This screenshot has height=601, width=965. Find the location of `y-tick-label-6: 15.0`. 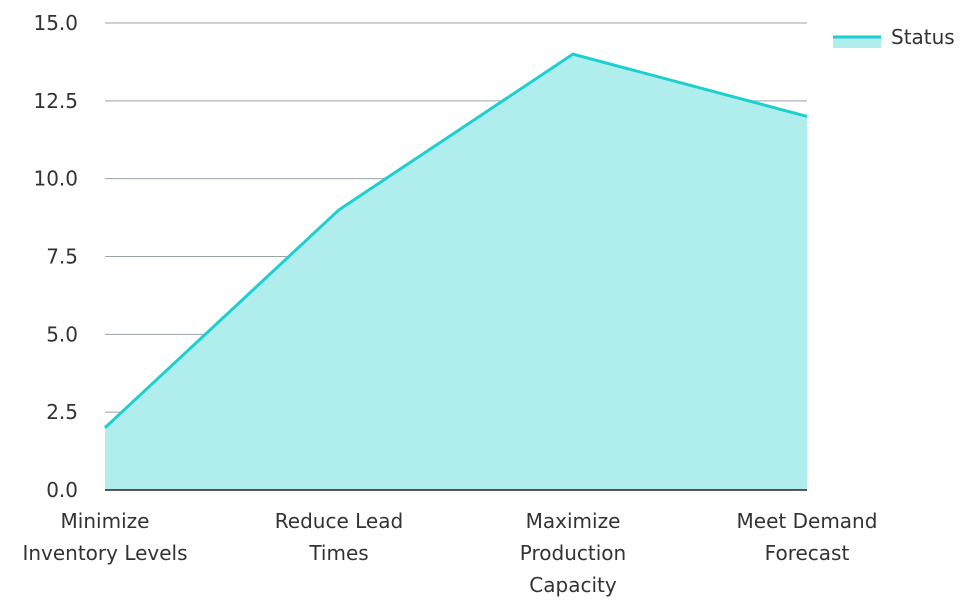

y-tick-label-6: 15.0 is located at coordinates (55, 23).